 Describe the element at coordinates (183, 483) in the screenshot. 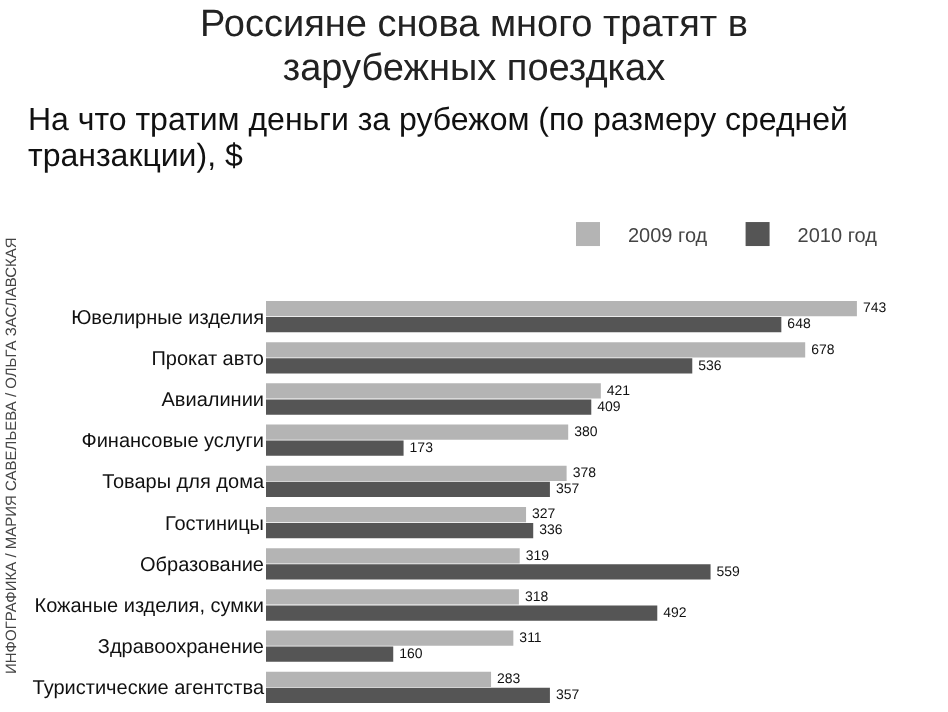

I see `y-tick-label: Товары для дома` at that location.